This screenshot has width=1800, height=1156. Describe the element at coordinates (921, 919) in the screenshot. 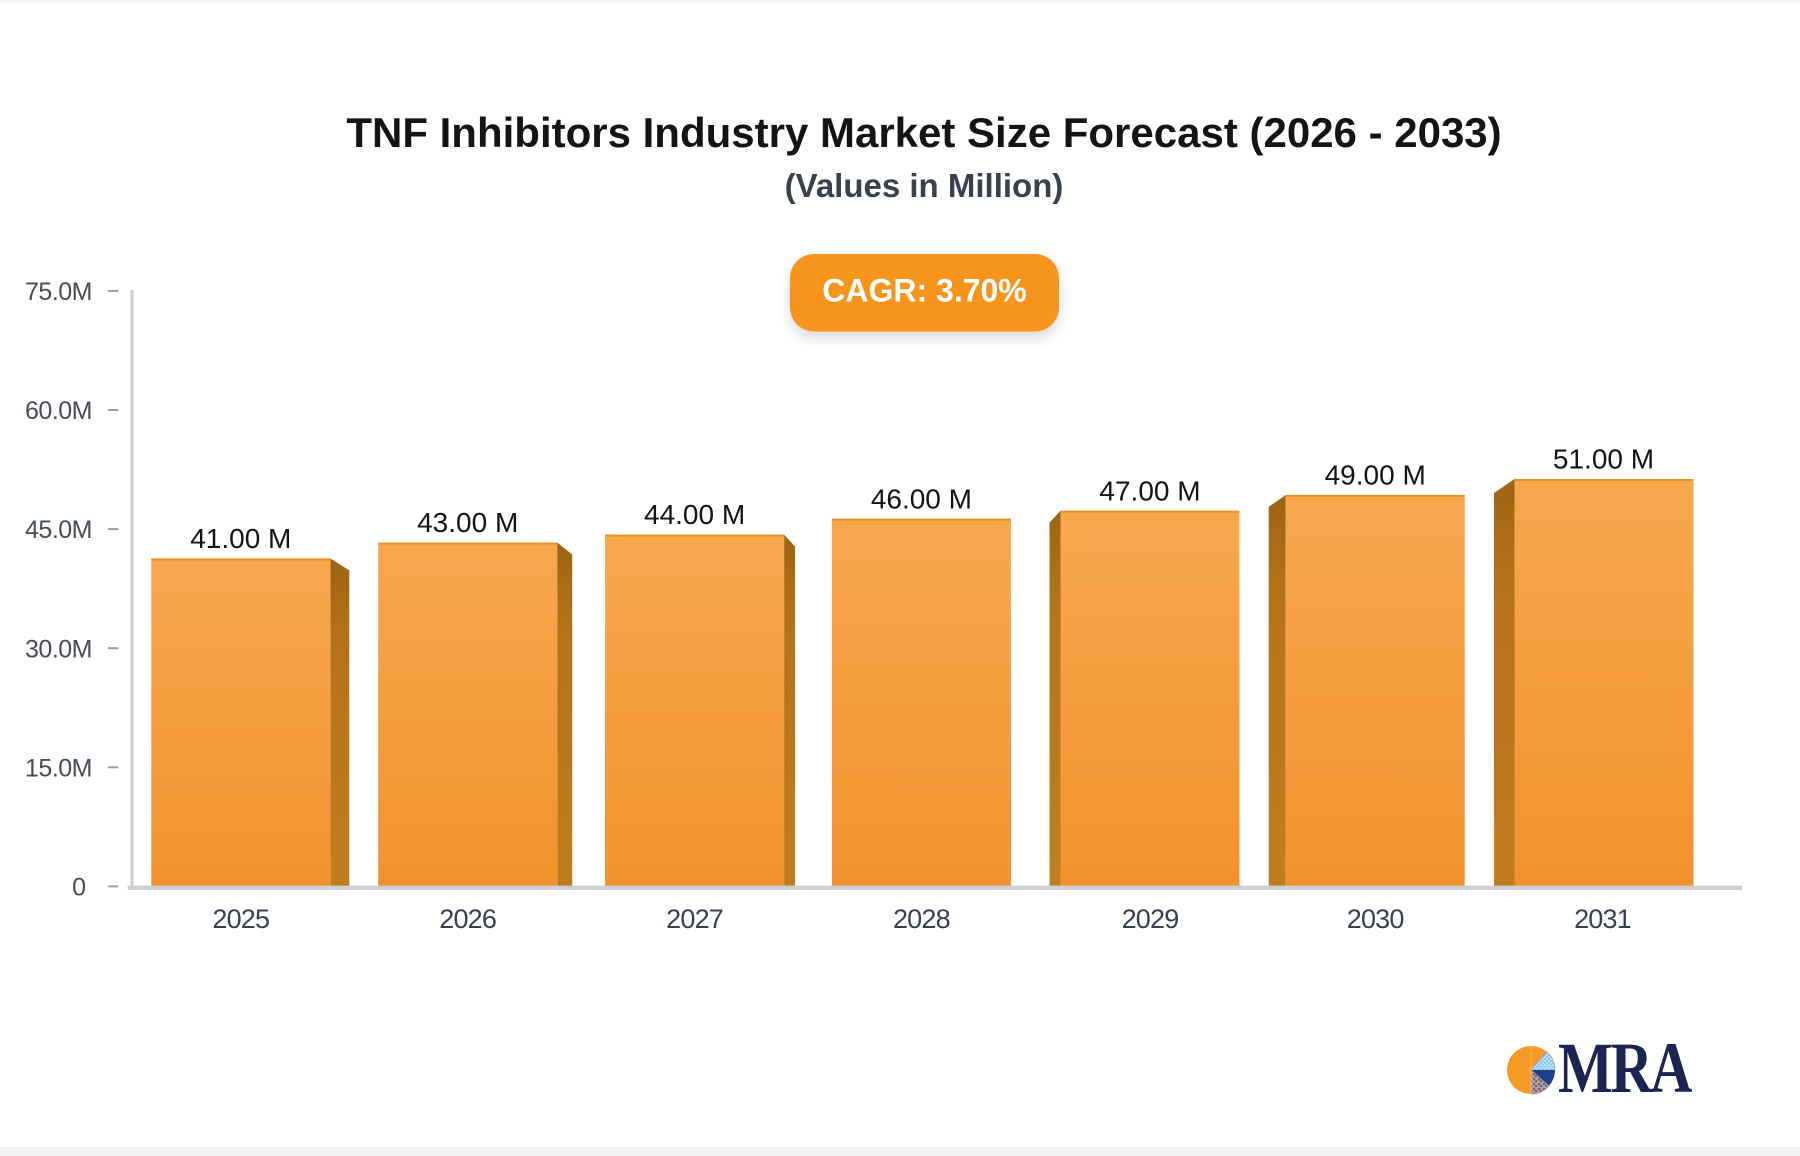

I see `svg-text: 2028` at that location.